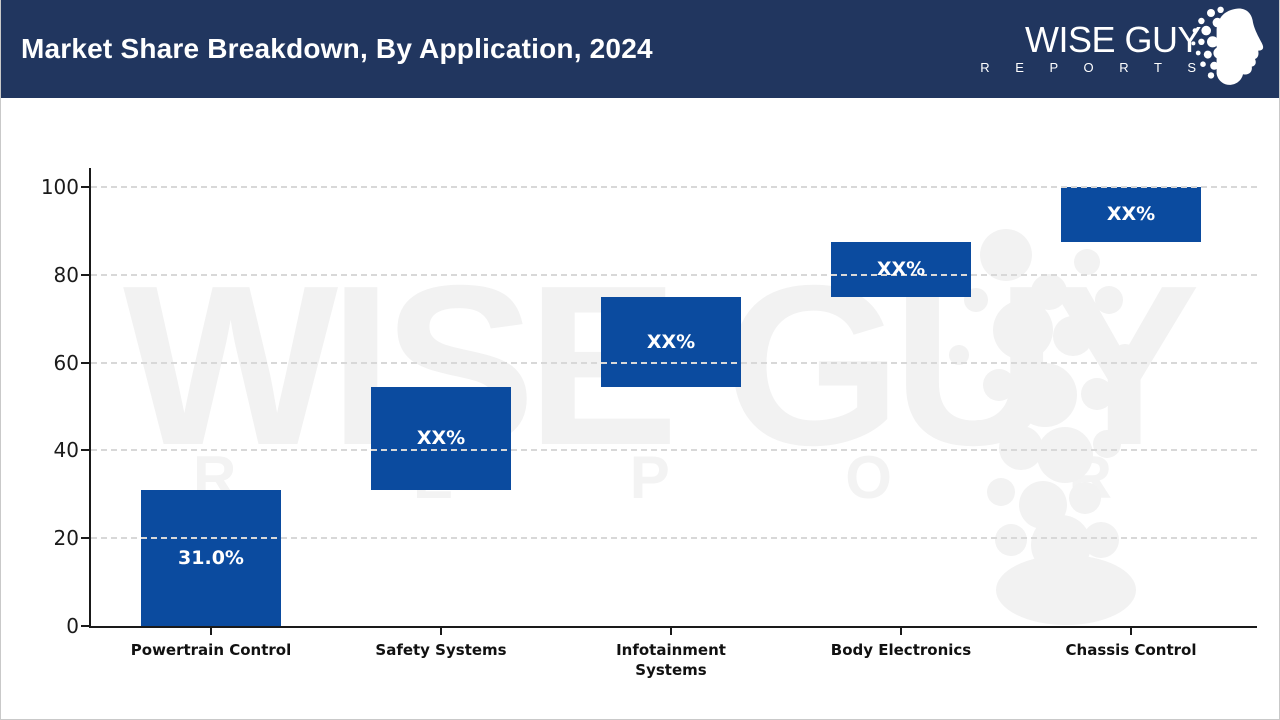 The height and width of the screenshot is (720, 1280). What do you see at coordinates (901, 631) in the screenshot?
I see `x-tick-body-electronics` at bounding box center [901, 631].